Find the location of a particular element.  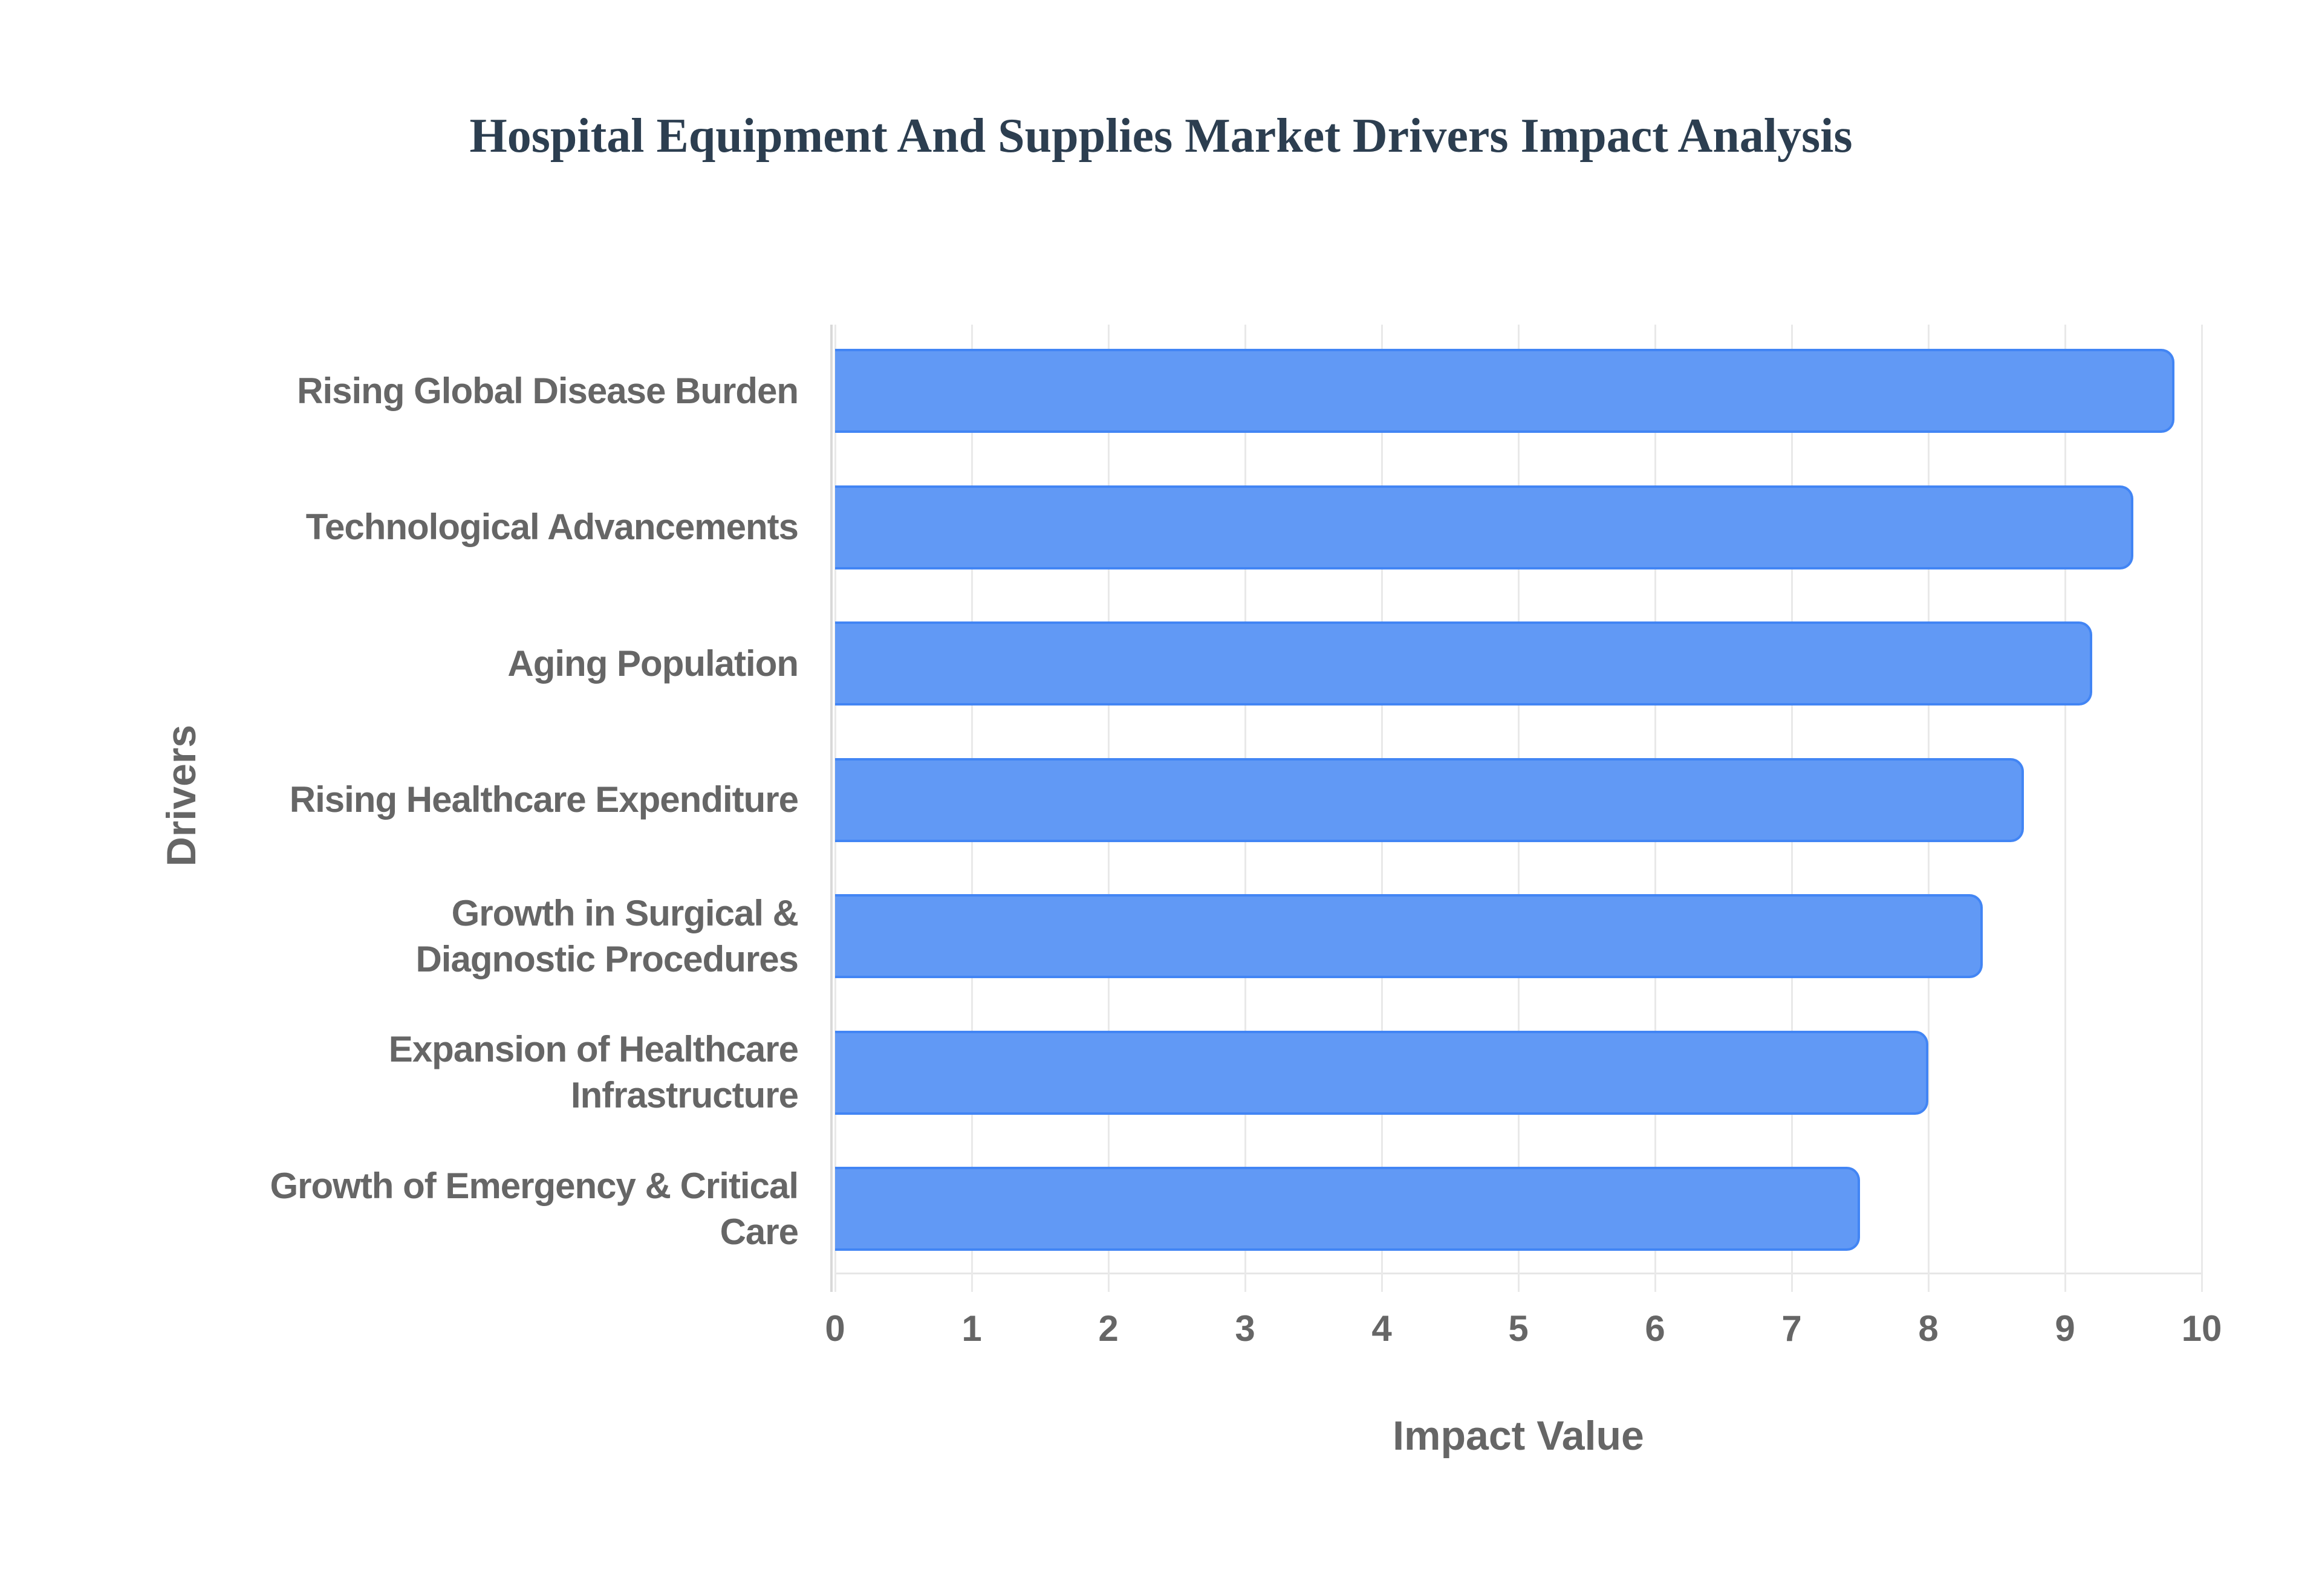

x-tick-label: 3 is located at coordinates (1245, 1328).